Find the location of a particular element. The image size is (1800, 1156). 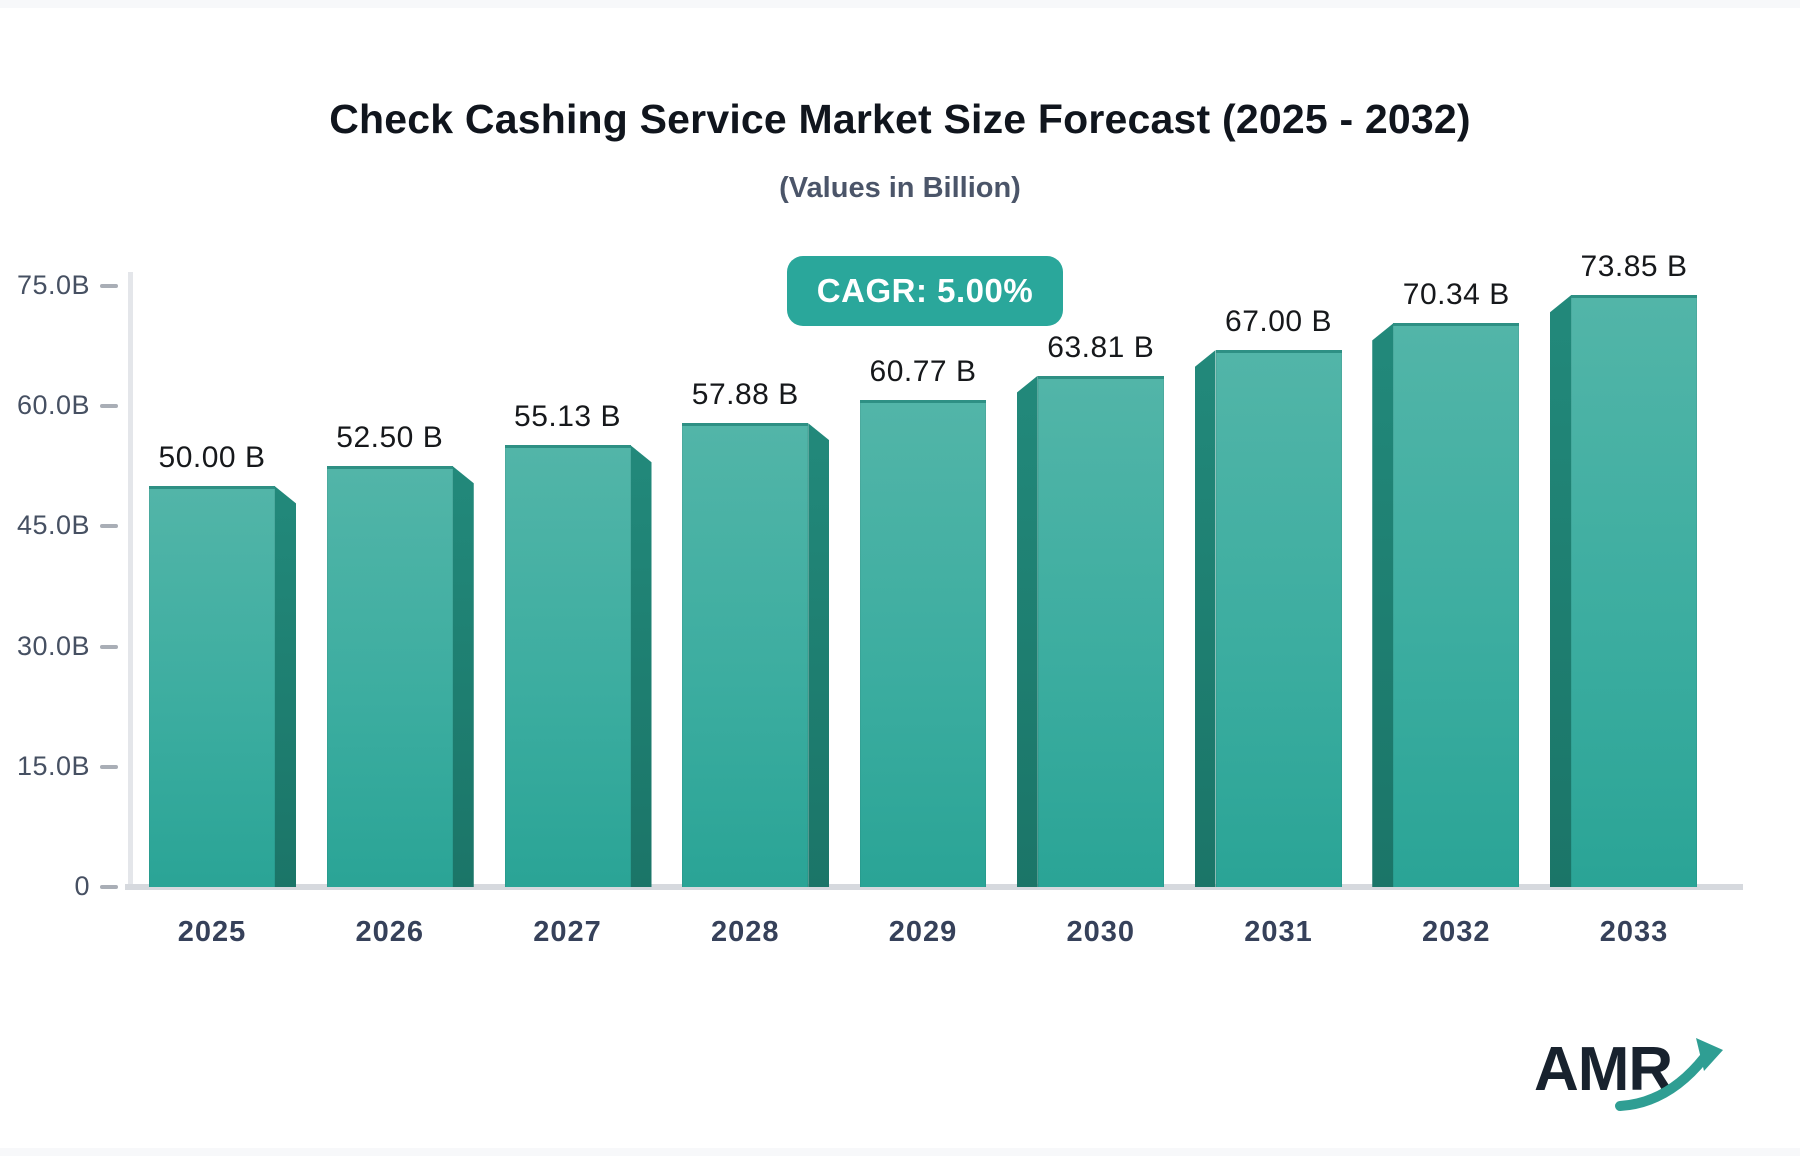

cagr-badge: CAGR: 5.00% is located at coordinates (925, 291).